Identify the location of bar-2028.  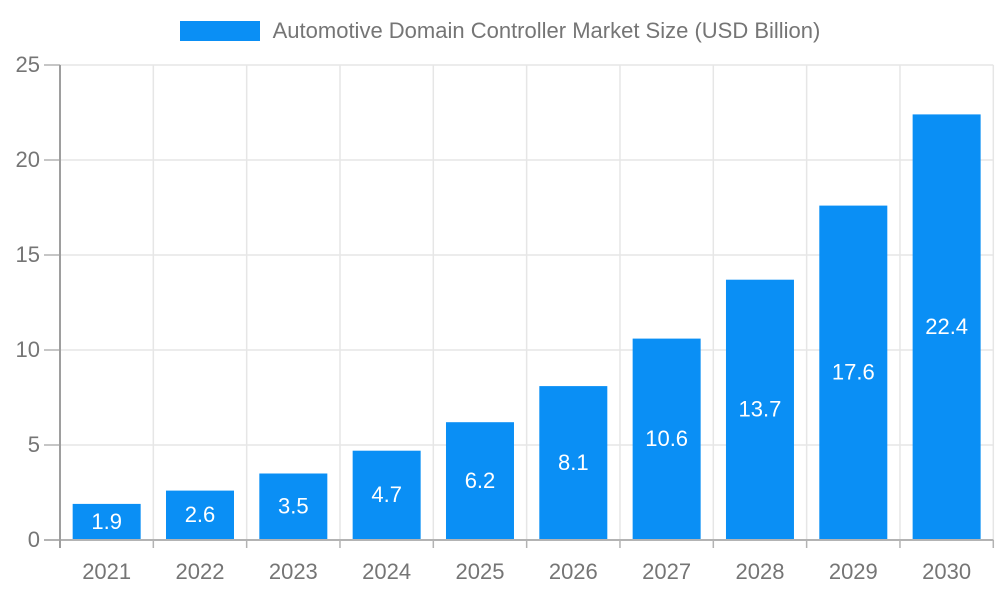
(759, 409).